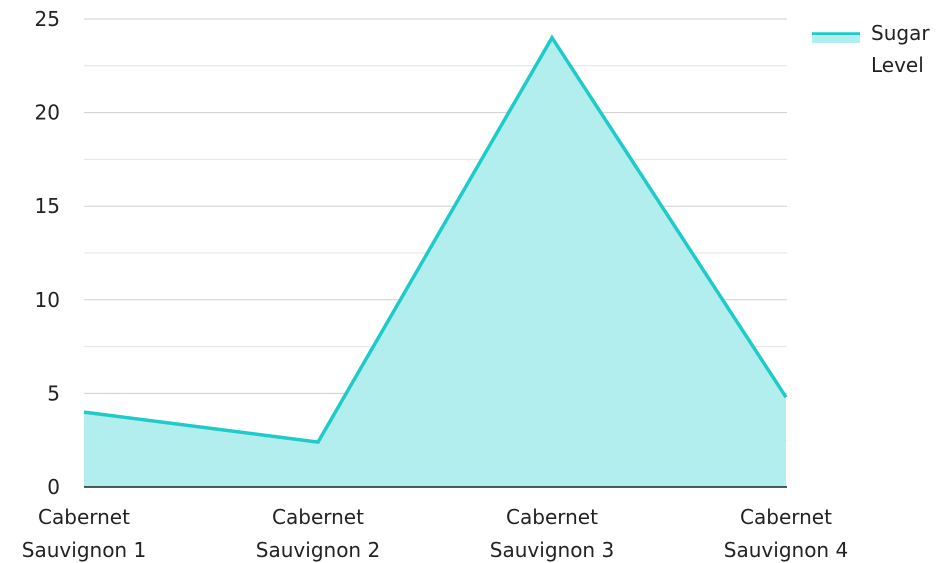 The image size is (940, 563). I want to click on y-tick-label: 25, so click(47, 19).